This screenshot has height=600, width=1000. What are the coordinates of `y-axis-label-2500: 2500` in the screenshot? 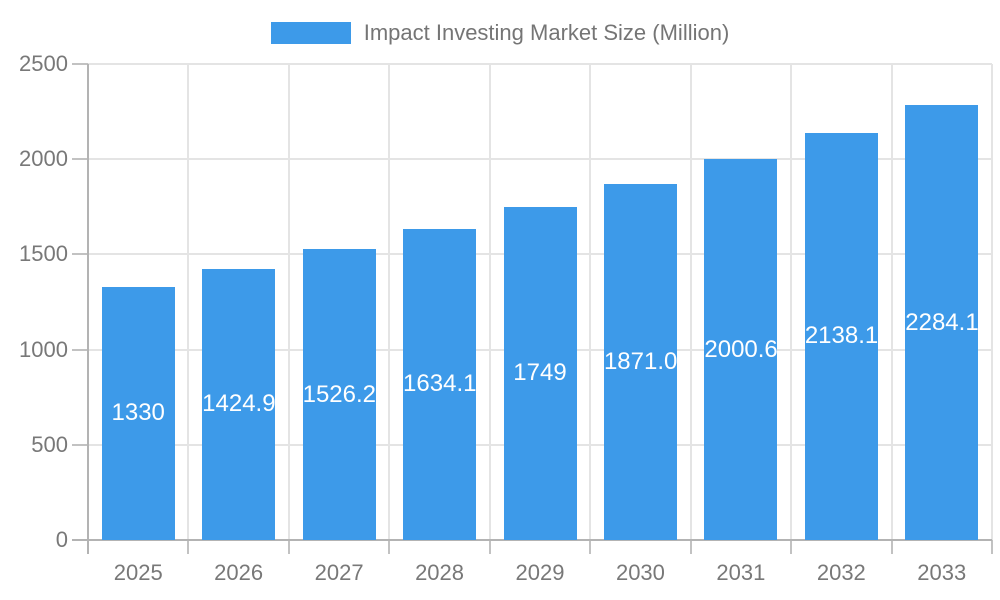 It's located at (43, 63).